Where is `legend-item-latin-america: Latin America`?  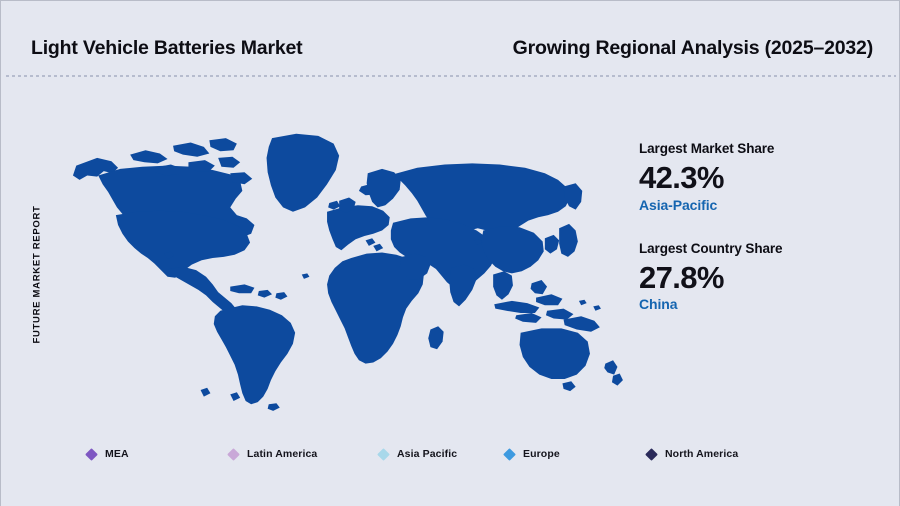 legend-item-latin-america: Latin America is located at coordinates (272, 454).